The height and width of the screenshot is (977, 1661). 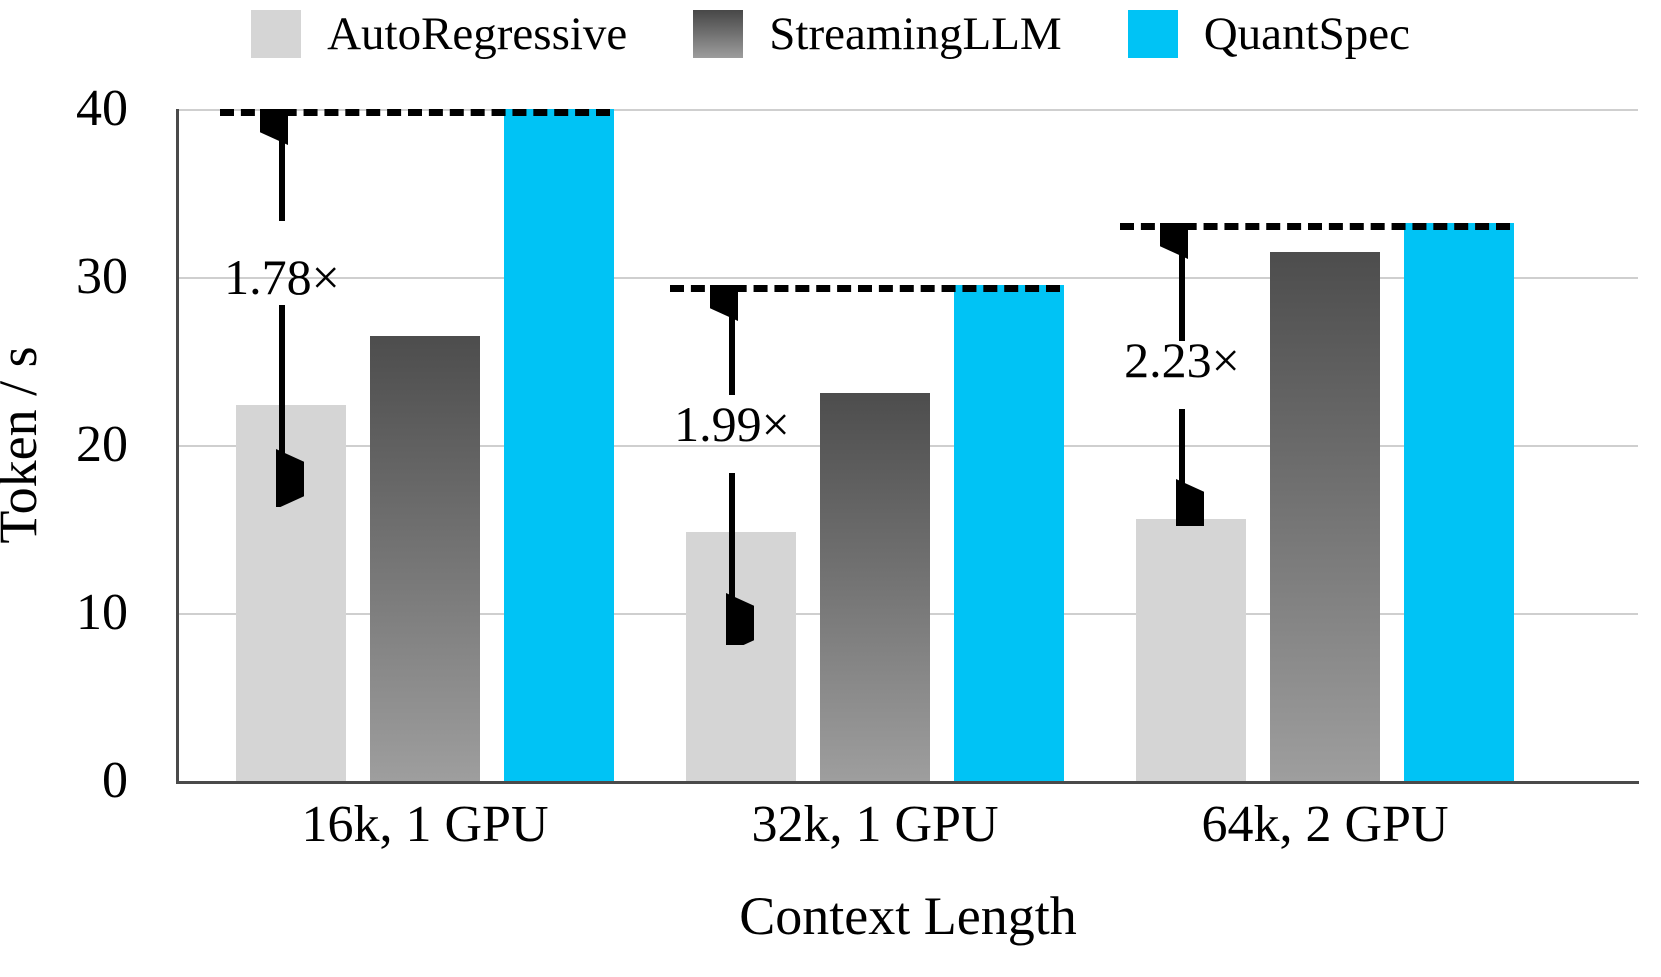 What do you see at coordinates (875, 824) in the screenshot?
I see `x-tick-32k: 32k, 1 GPU` at bounding box center [875, 824].